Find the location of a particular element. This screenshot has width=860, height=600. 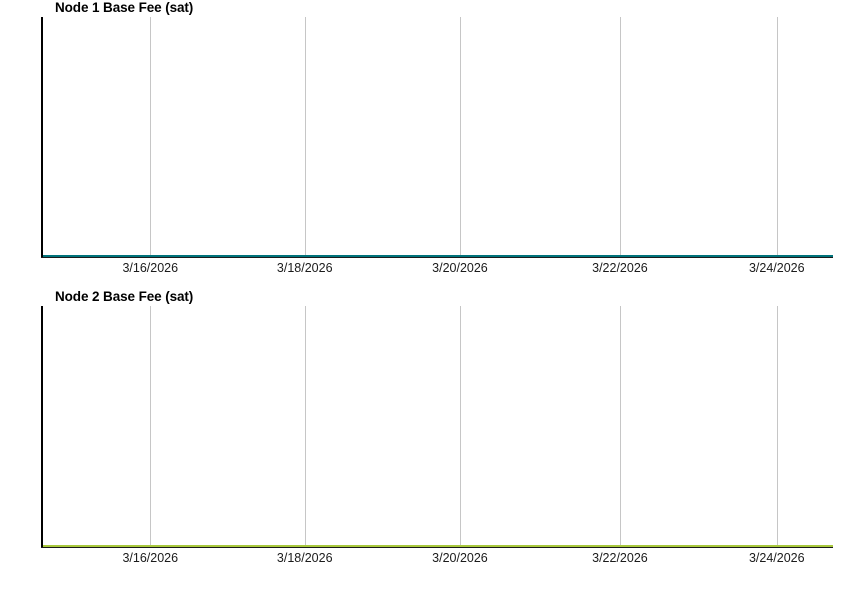

chart-title-node-1: Node 1 Base Fee (sat) is located at coordinates (124, 7).